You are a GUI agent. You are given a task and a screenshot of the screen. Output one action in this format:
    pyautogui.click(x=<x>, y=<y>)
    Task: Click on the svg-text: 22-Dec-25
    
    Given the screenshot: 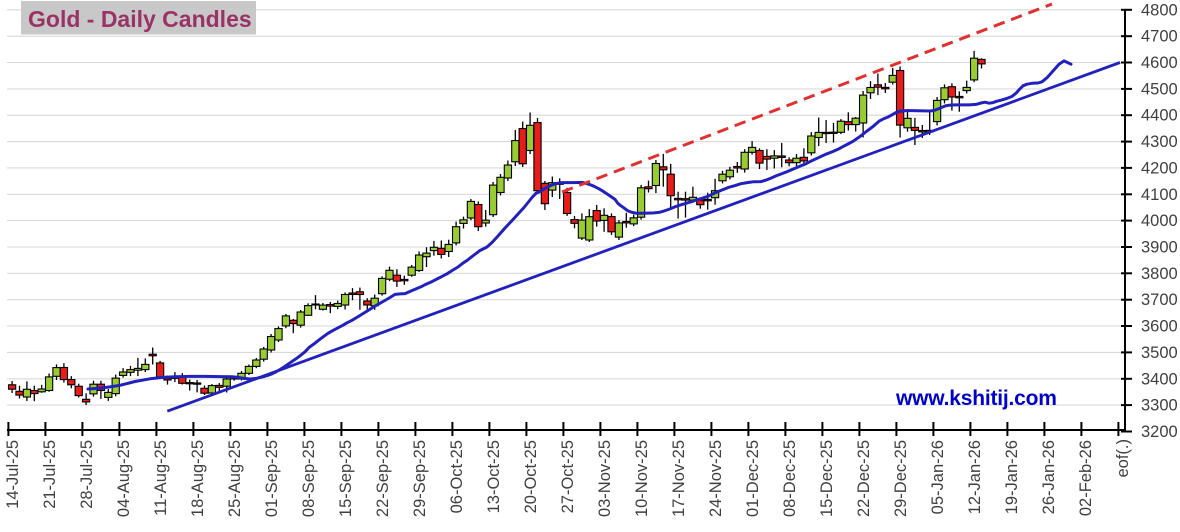 What is the action you would take?
    pyautogui.click(x=864, y=478)
    